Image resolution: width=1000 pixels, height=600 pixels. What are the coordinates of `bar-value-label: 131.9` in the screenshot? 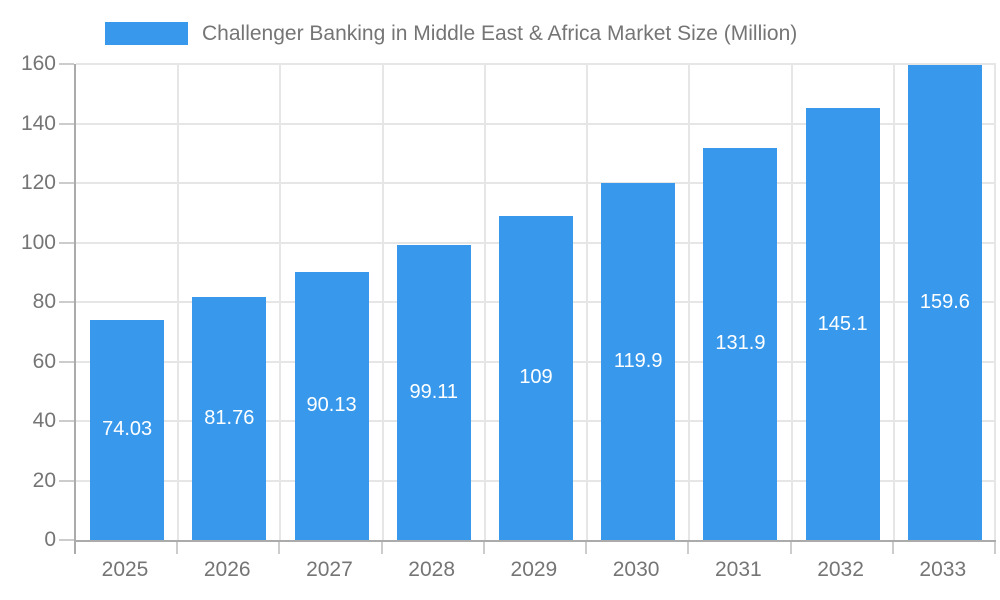 It's located at (740, 343).